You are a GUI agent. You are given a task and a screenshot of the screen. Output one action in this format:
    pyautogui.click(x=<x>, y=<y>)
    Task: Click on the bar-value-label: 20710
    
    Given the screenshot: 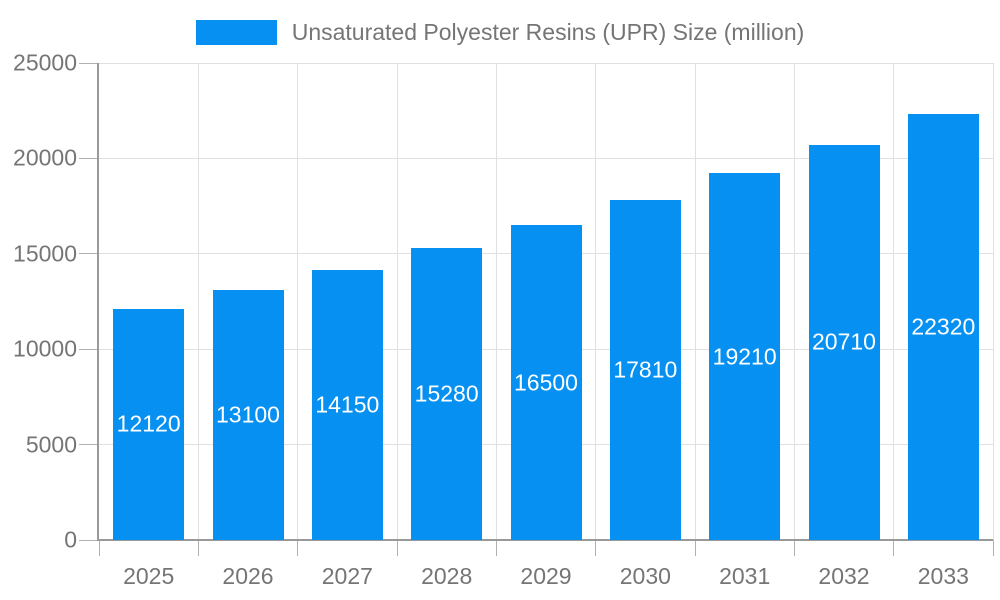 What is the action you would take?
    pyautogui.click(x=844, y=341)
    